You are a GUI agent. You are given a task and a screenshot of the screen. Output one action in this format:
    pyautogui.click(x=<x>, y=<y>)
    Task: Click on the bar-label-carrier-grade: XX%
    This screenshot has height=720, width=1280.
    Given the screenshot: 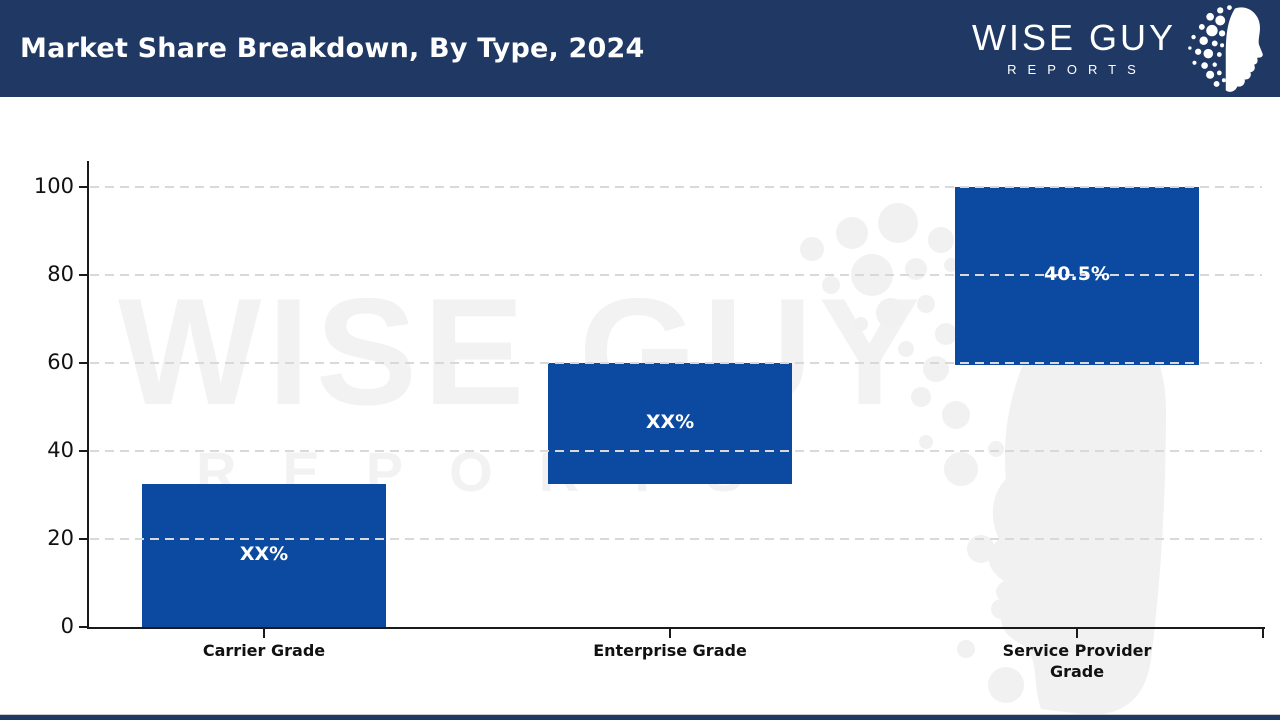 What is the action you would take?
    pyautogui.click(x=264, y=553)
    